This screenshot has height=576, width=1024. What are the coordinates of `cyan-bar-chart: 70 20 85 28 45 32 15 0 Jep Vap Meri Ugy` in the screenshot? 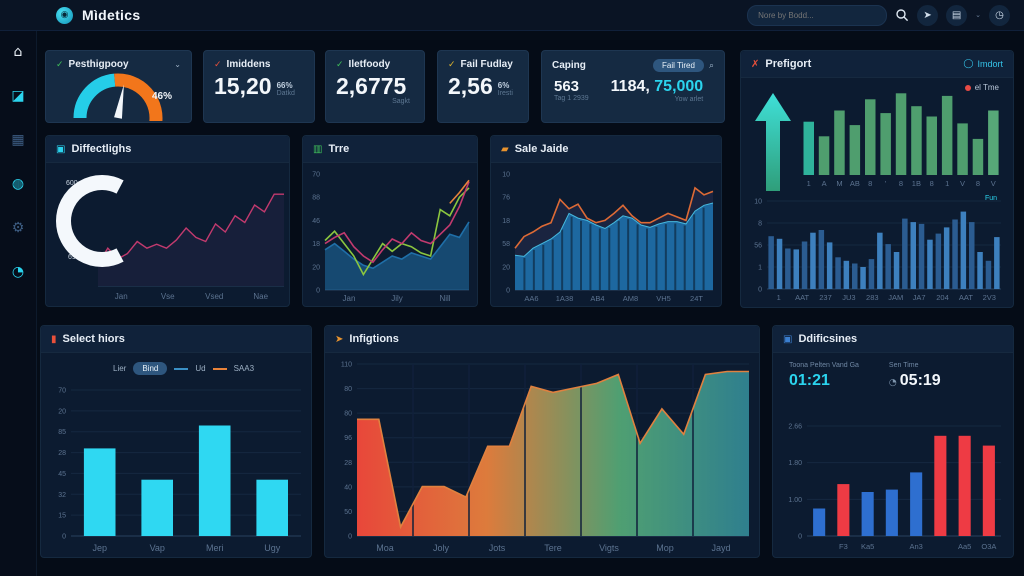 It's located at (177, 468).